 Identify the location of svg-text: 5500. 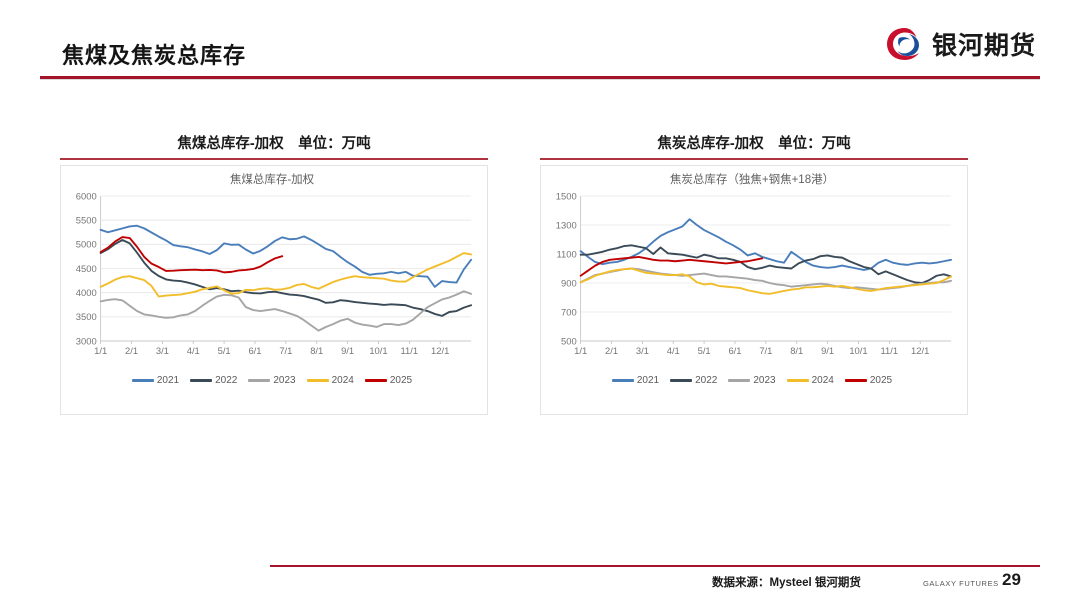
(86, 220).